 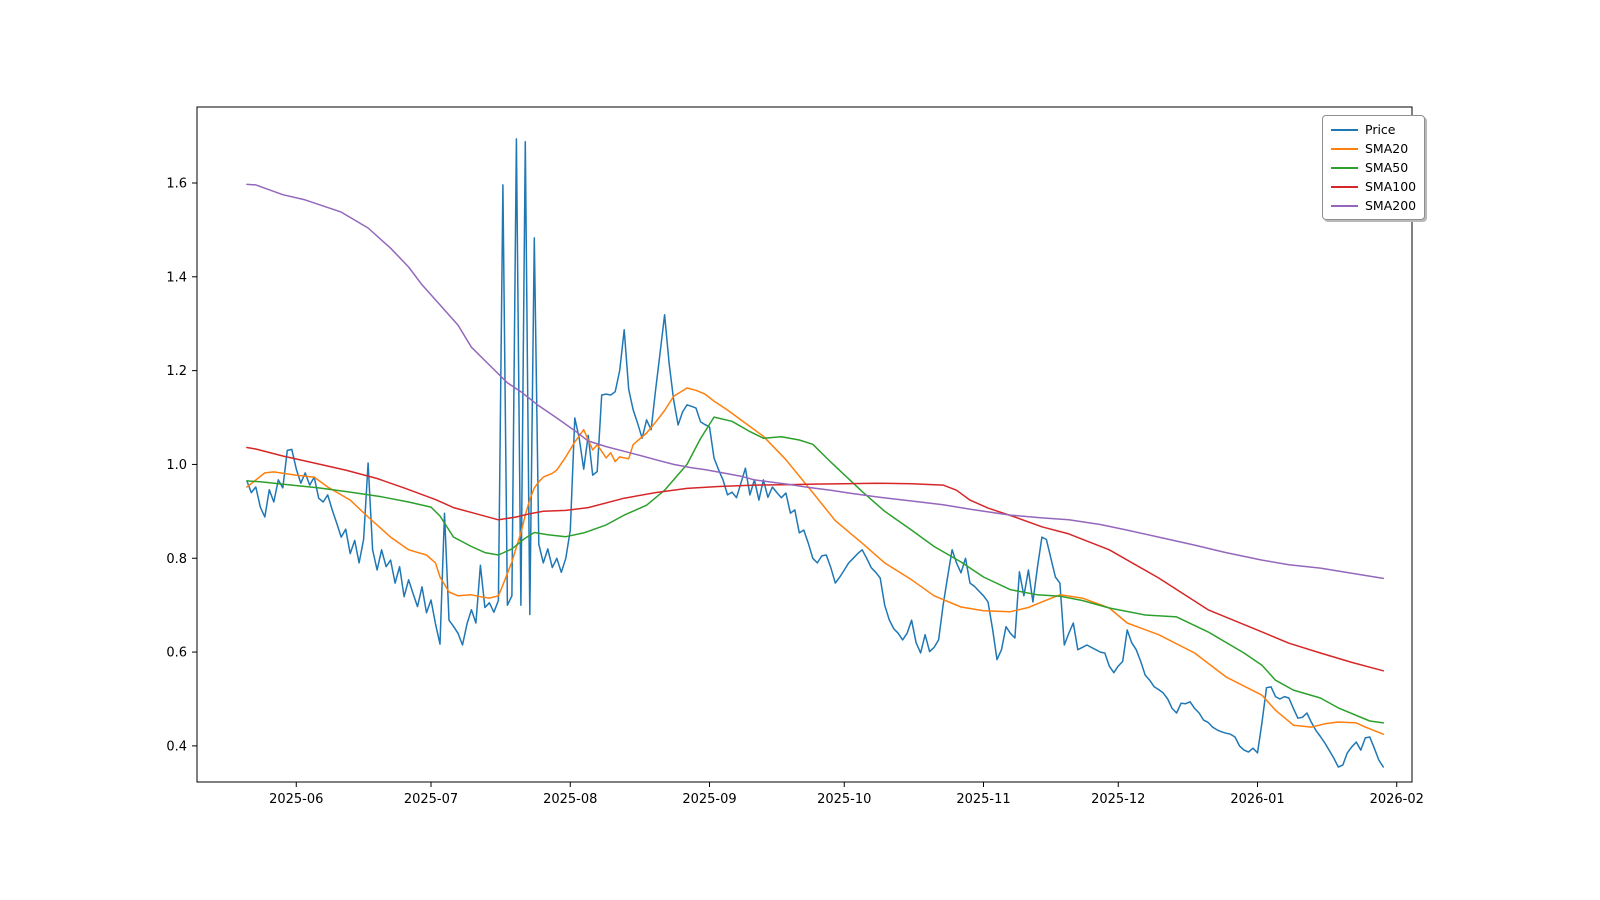 What do you see at coordinates (1391, 186) in the screenshot?
I see `legend-label-sma100: SMA100` at bounding box center [1391, 186].